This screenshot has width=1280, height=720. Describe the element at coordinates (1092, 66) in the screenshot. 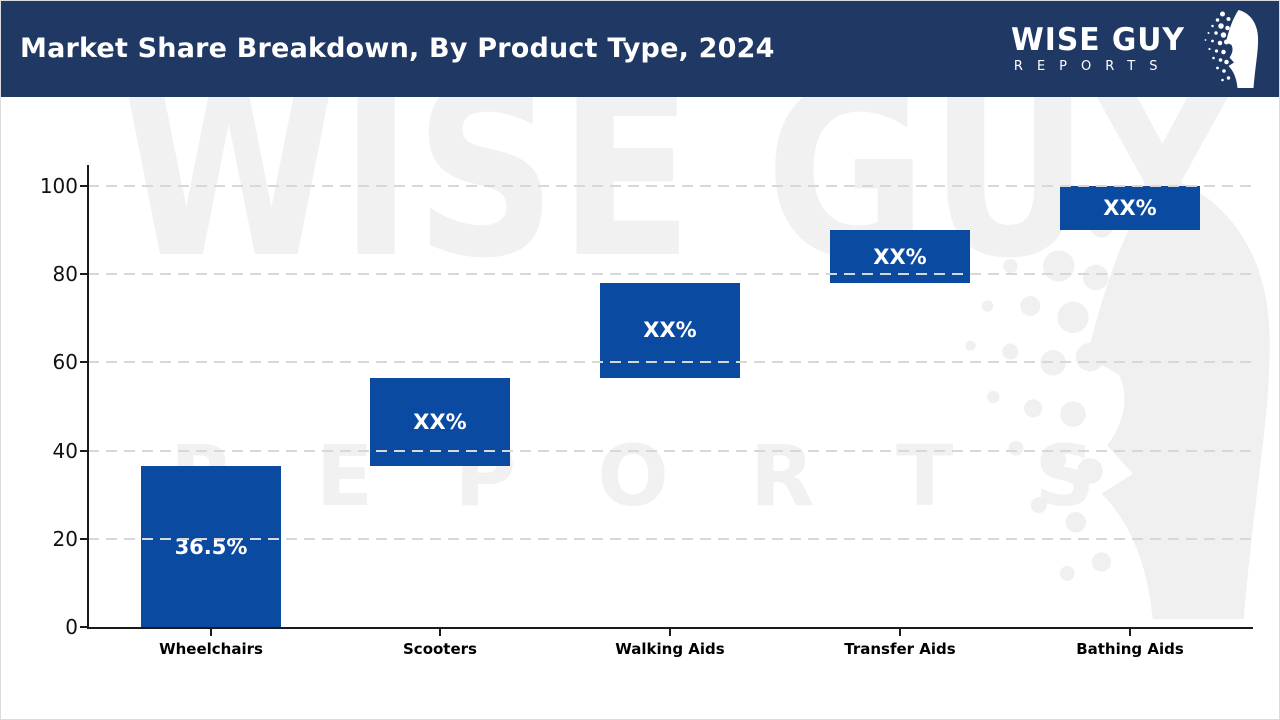

I see `brand-subname: REPORTS` at that location.